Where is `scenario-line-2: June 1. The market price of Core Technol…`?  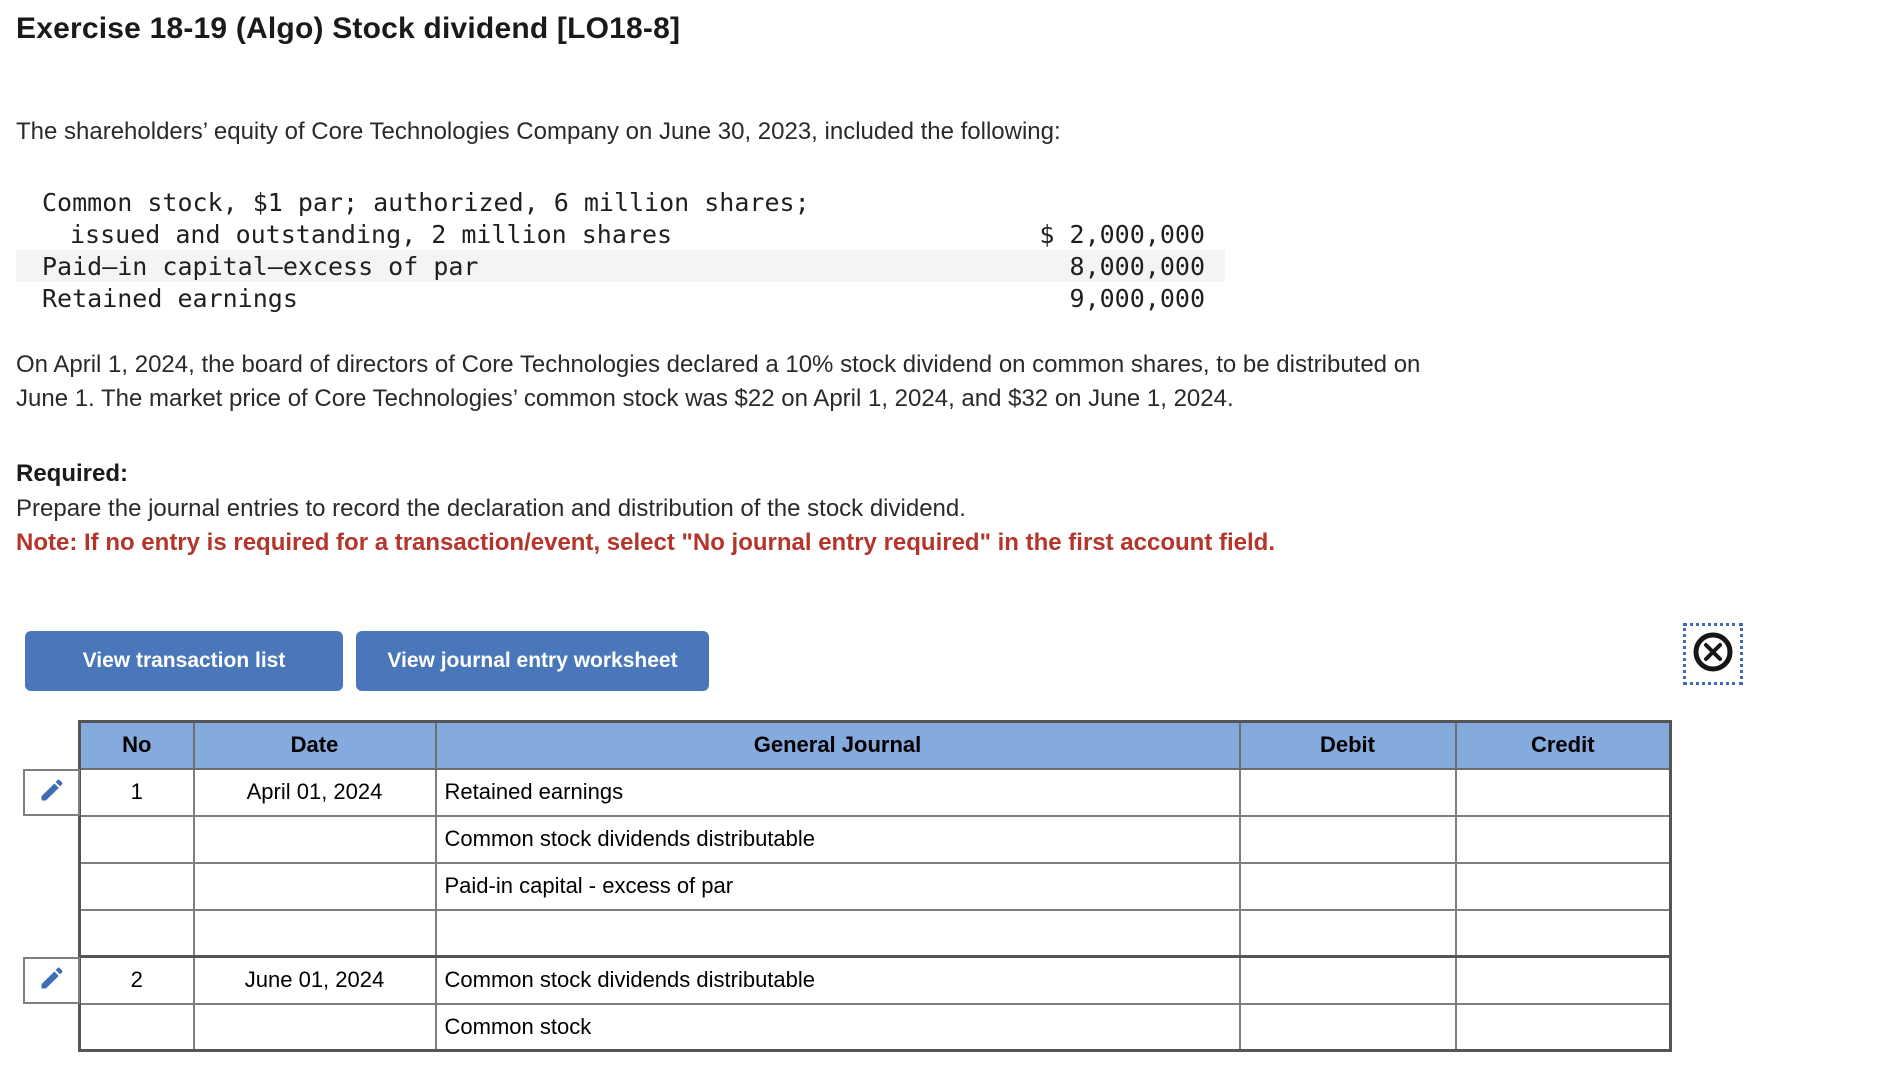
scenario-line-2: June 1. The market price of Core Technol… is located at coordinates (625, 398).